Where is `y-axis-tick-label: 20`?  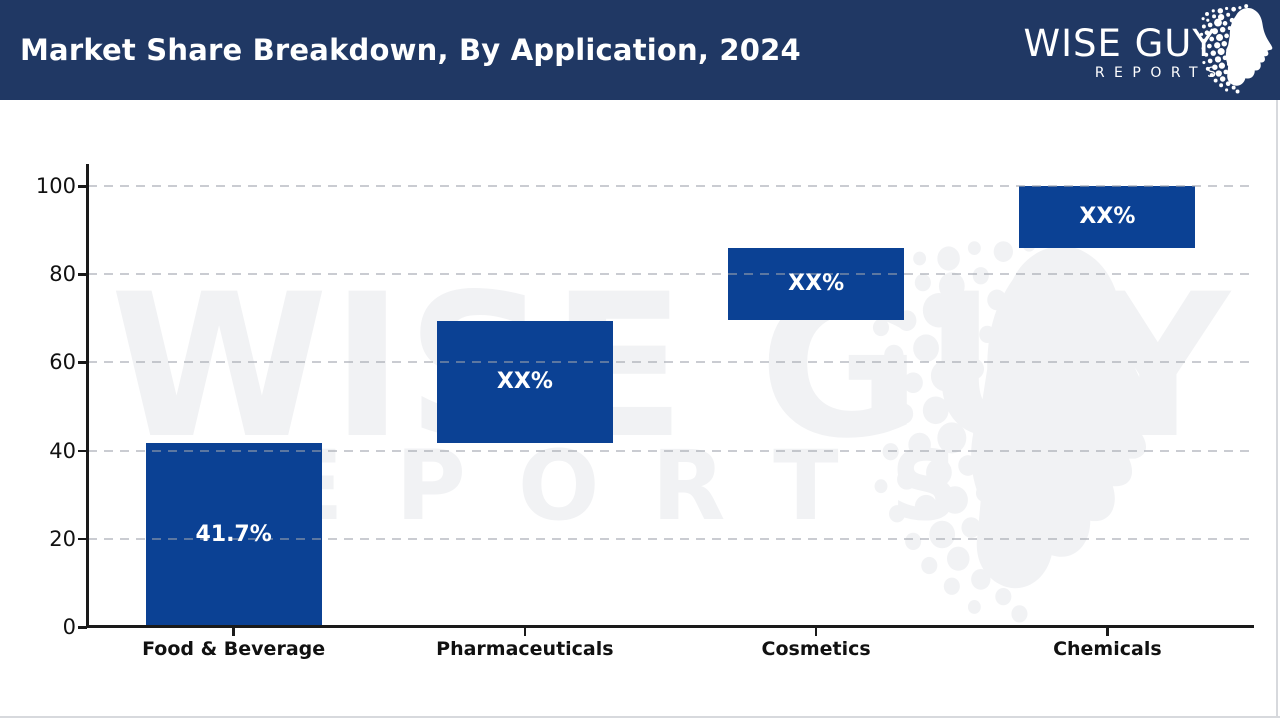
y-axis-tick-label: 20 is located at coordinates (62, 538).